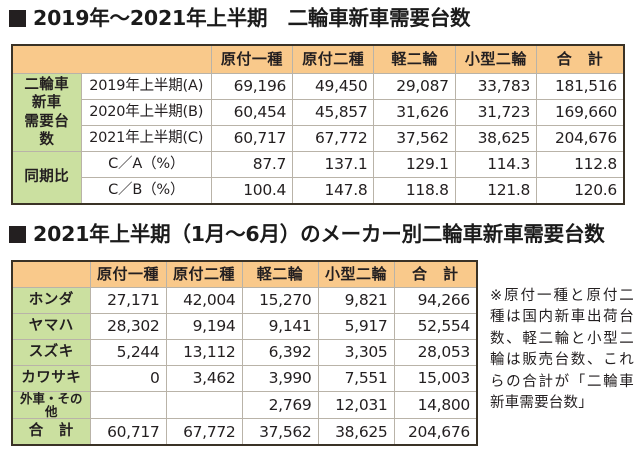 The height and width of the screenshot is (456, 640). Describe the element at coordinates (280, 352) in the screenshot. I see `cell-value: 6,392` at that location.